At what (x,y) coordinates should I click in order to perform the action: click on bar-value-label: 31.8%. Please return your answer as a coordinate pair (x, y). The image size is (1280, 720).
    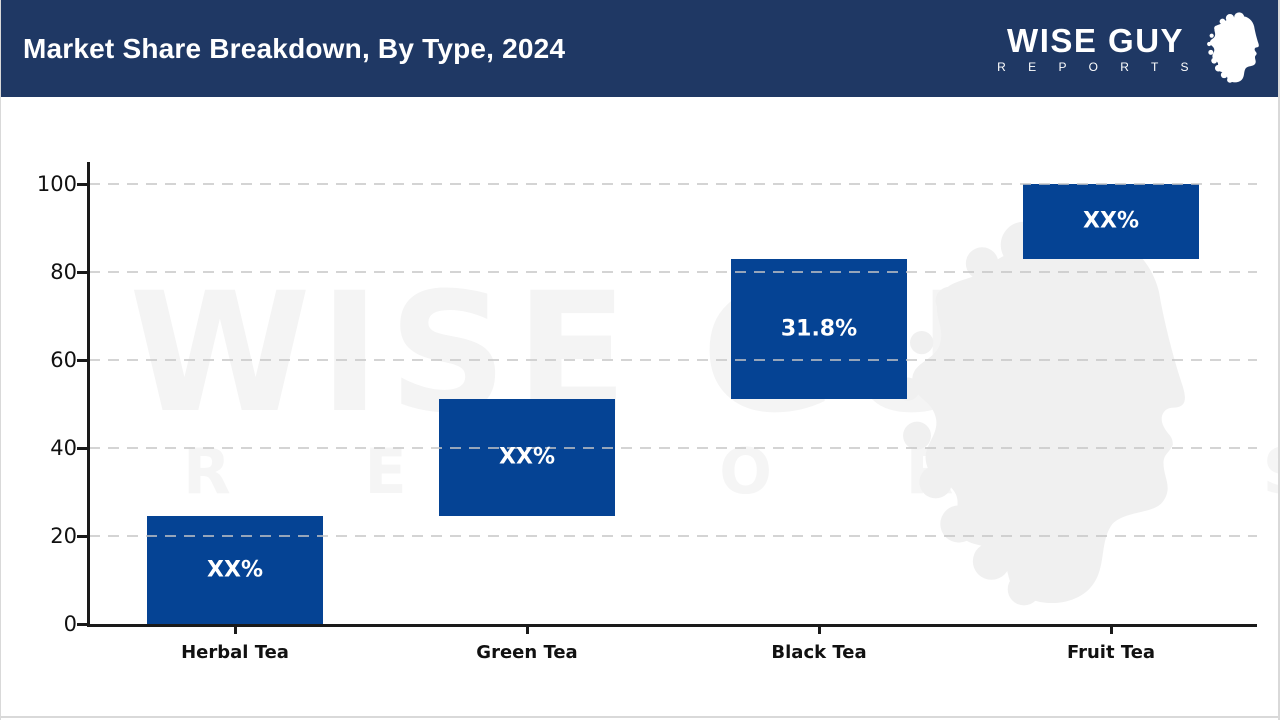
    Looking at the image, I should click on (819, 329).